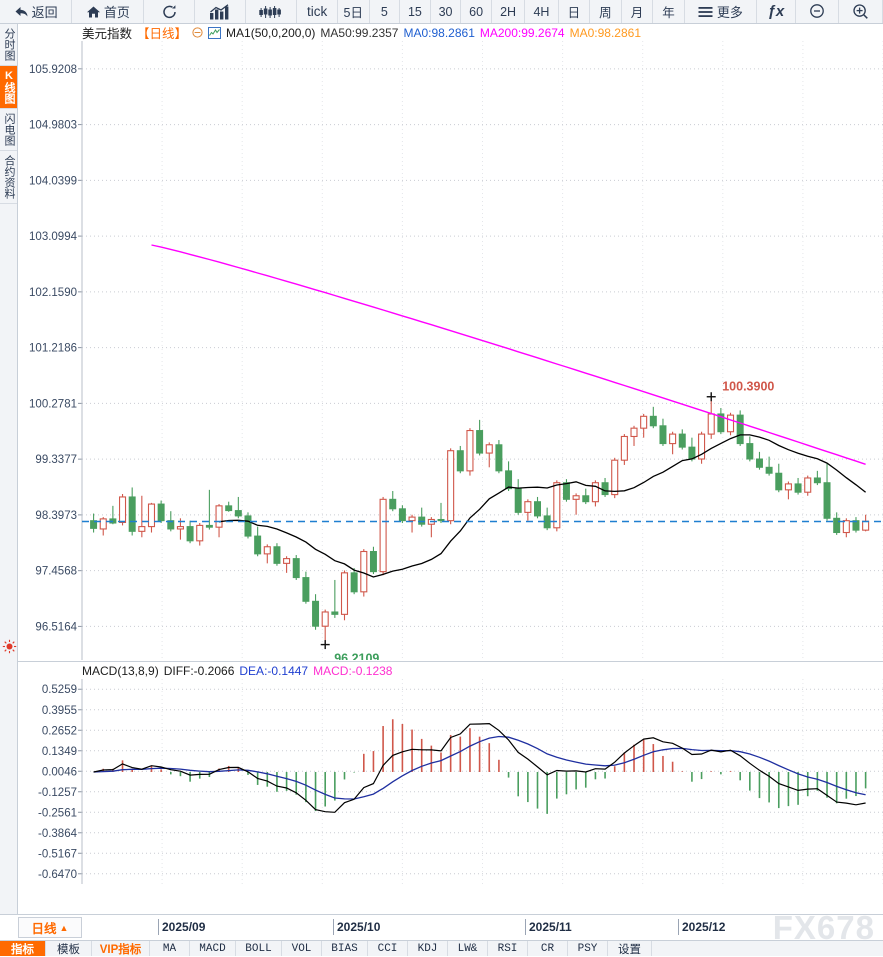 The width and height of the screenshot is (883, 957). I want to click on sidebar-item-kline: K线图, so click(8, 87).